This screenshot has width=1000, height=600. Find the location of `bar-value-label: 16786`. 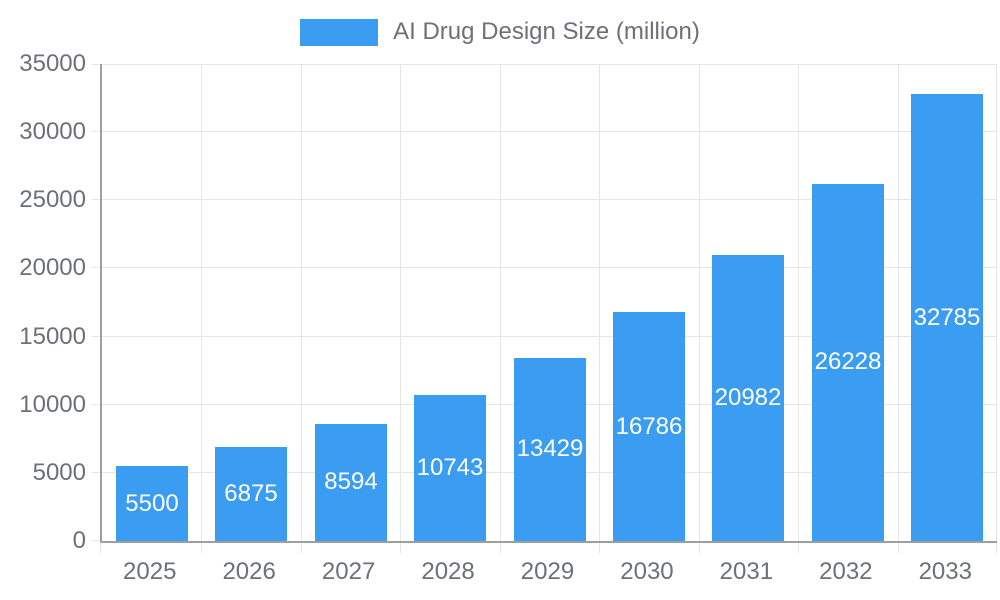

bar-value-label: 16786 is located at coordinates (649, 426).